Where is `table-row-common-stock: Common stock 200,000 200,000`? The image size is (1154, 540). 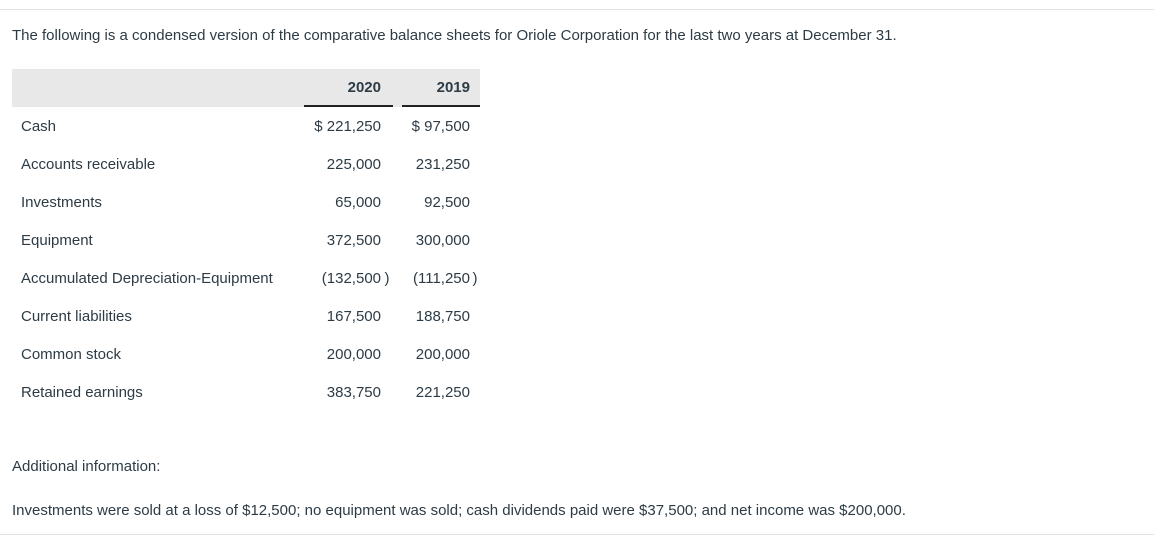 table-row-common-stock: Common stock 200,000 200,000 is located at coordinates (246, 354).